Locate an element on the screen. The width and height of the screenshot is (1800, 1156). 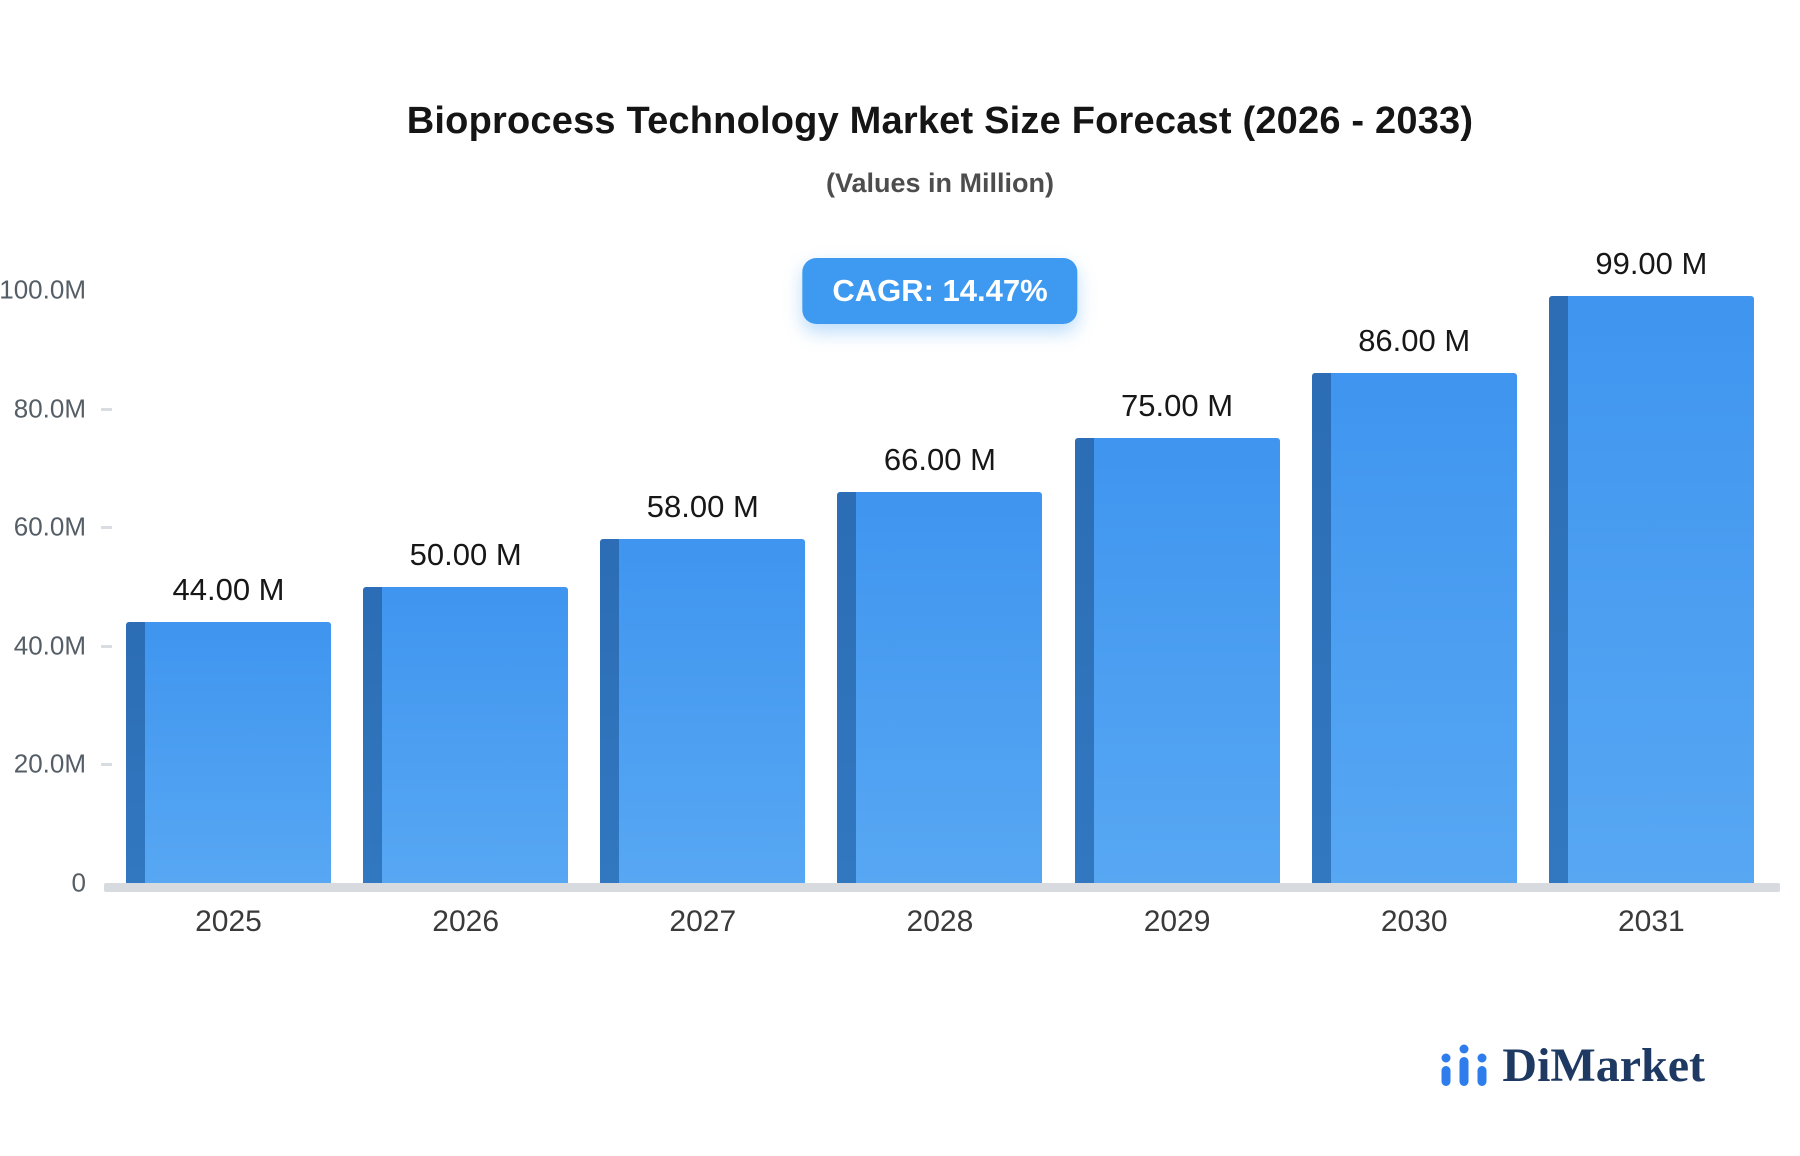
x-axis-label: 2026 is located at coordinates (466, 921).